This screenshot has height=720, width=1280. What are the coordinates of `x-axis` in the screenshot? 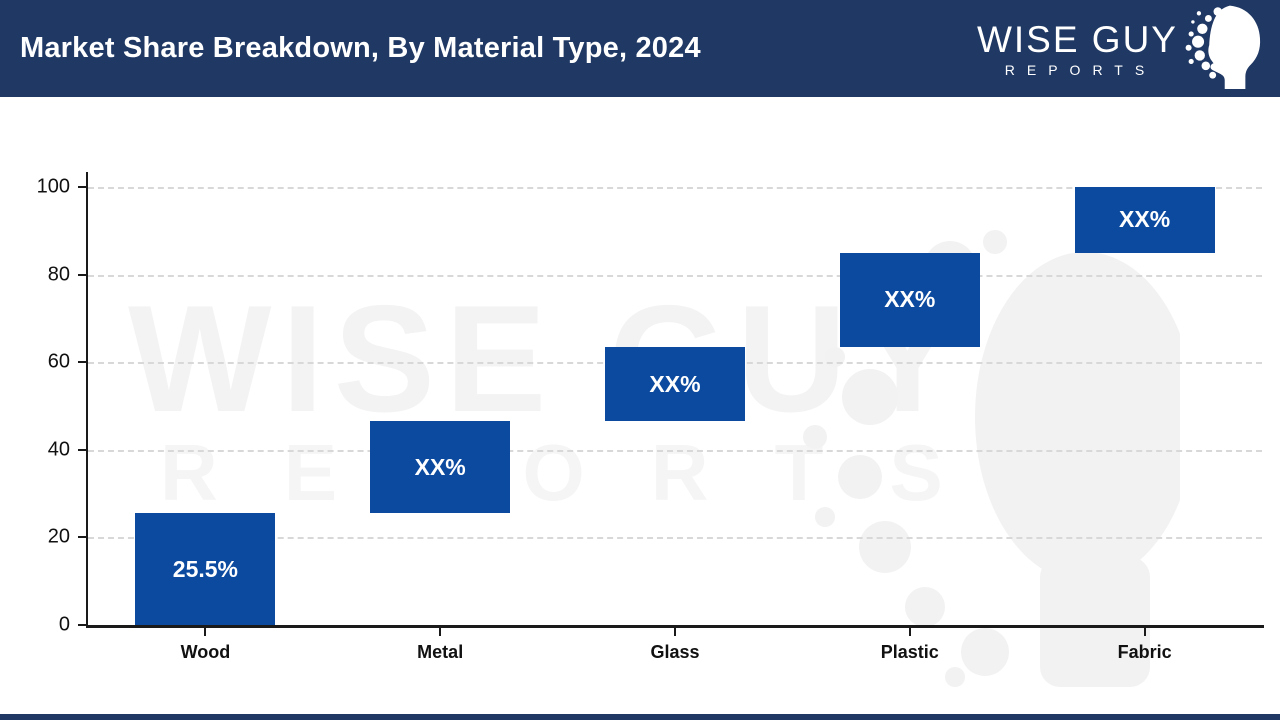 It's located at (675, 626).